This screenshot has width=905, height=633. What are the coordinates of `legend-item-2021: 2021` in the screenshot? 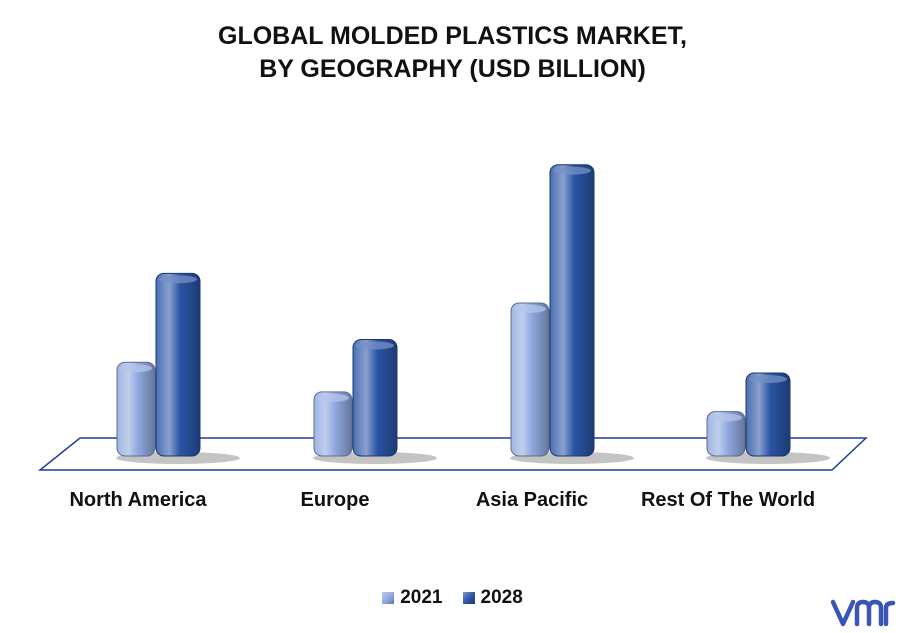 It's located at (412, 598).